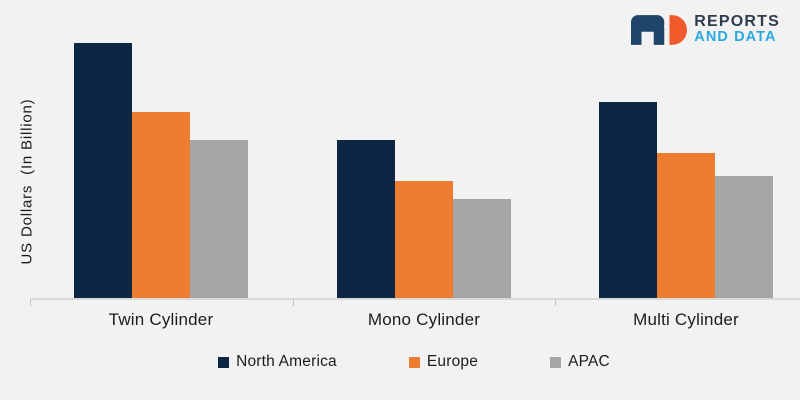  I want to click on legend-marker-apac, so click(556, 362).